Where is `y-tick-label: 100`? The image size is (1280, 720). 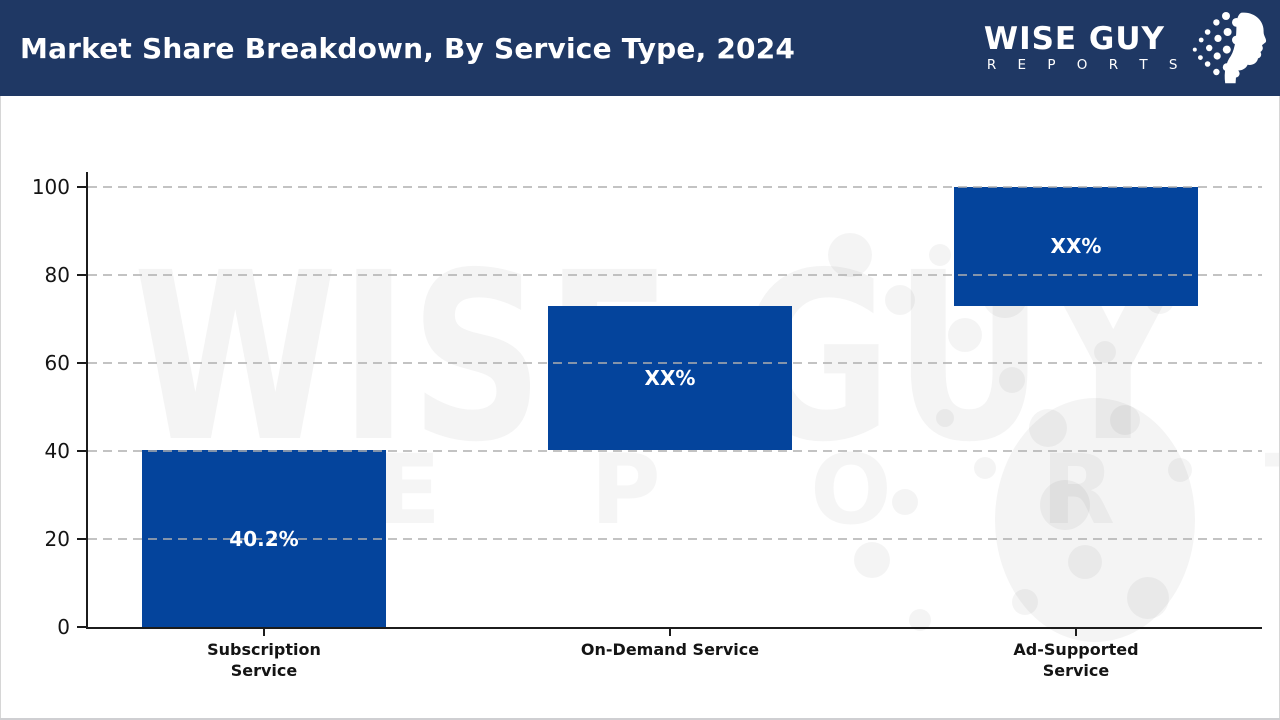
y-tick-label: 100 is located at coordinates (50, 187).